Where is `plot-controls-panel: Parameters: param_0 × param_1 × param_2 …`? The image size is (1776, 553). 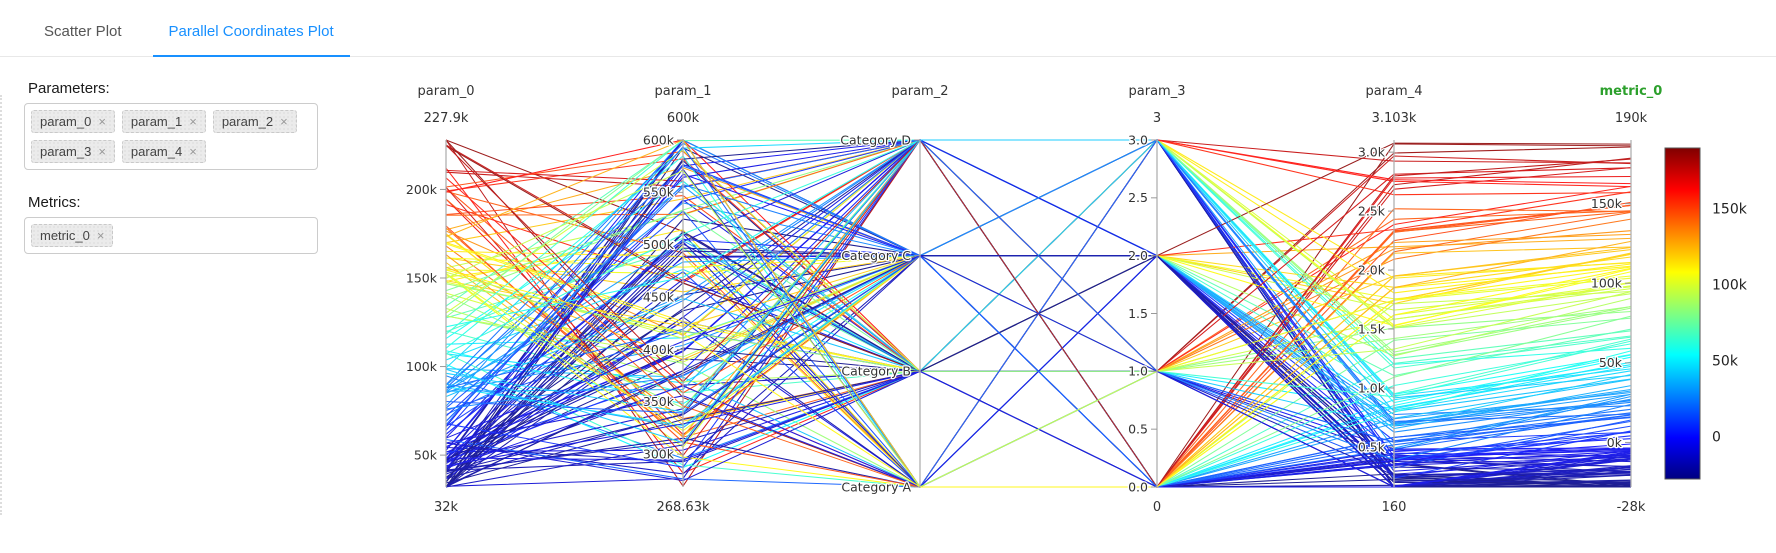 plot-controls-panel: Parameters: param_0 × param_1 × param_2 … is located at coordinates (171, 167).